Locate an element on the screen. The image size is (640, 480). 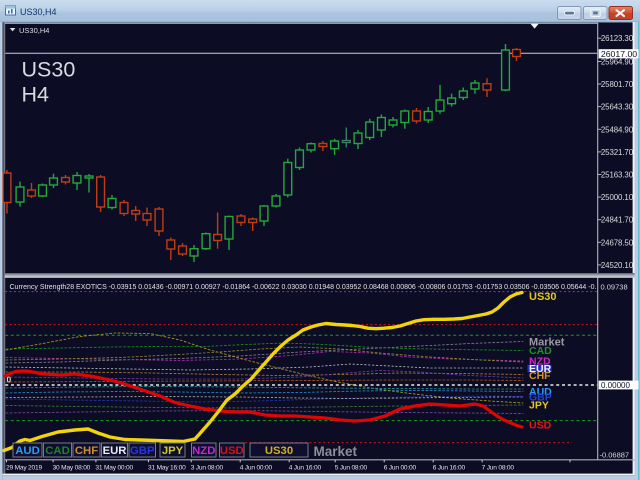
svg-text: 26017.00 is located at coordinates (619, 54).